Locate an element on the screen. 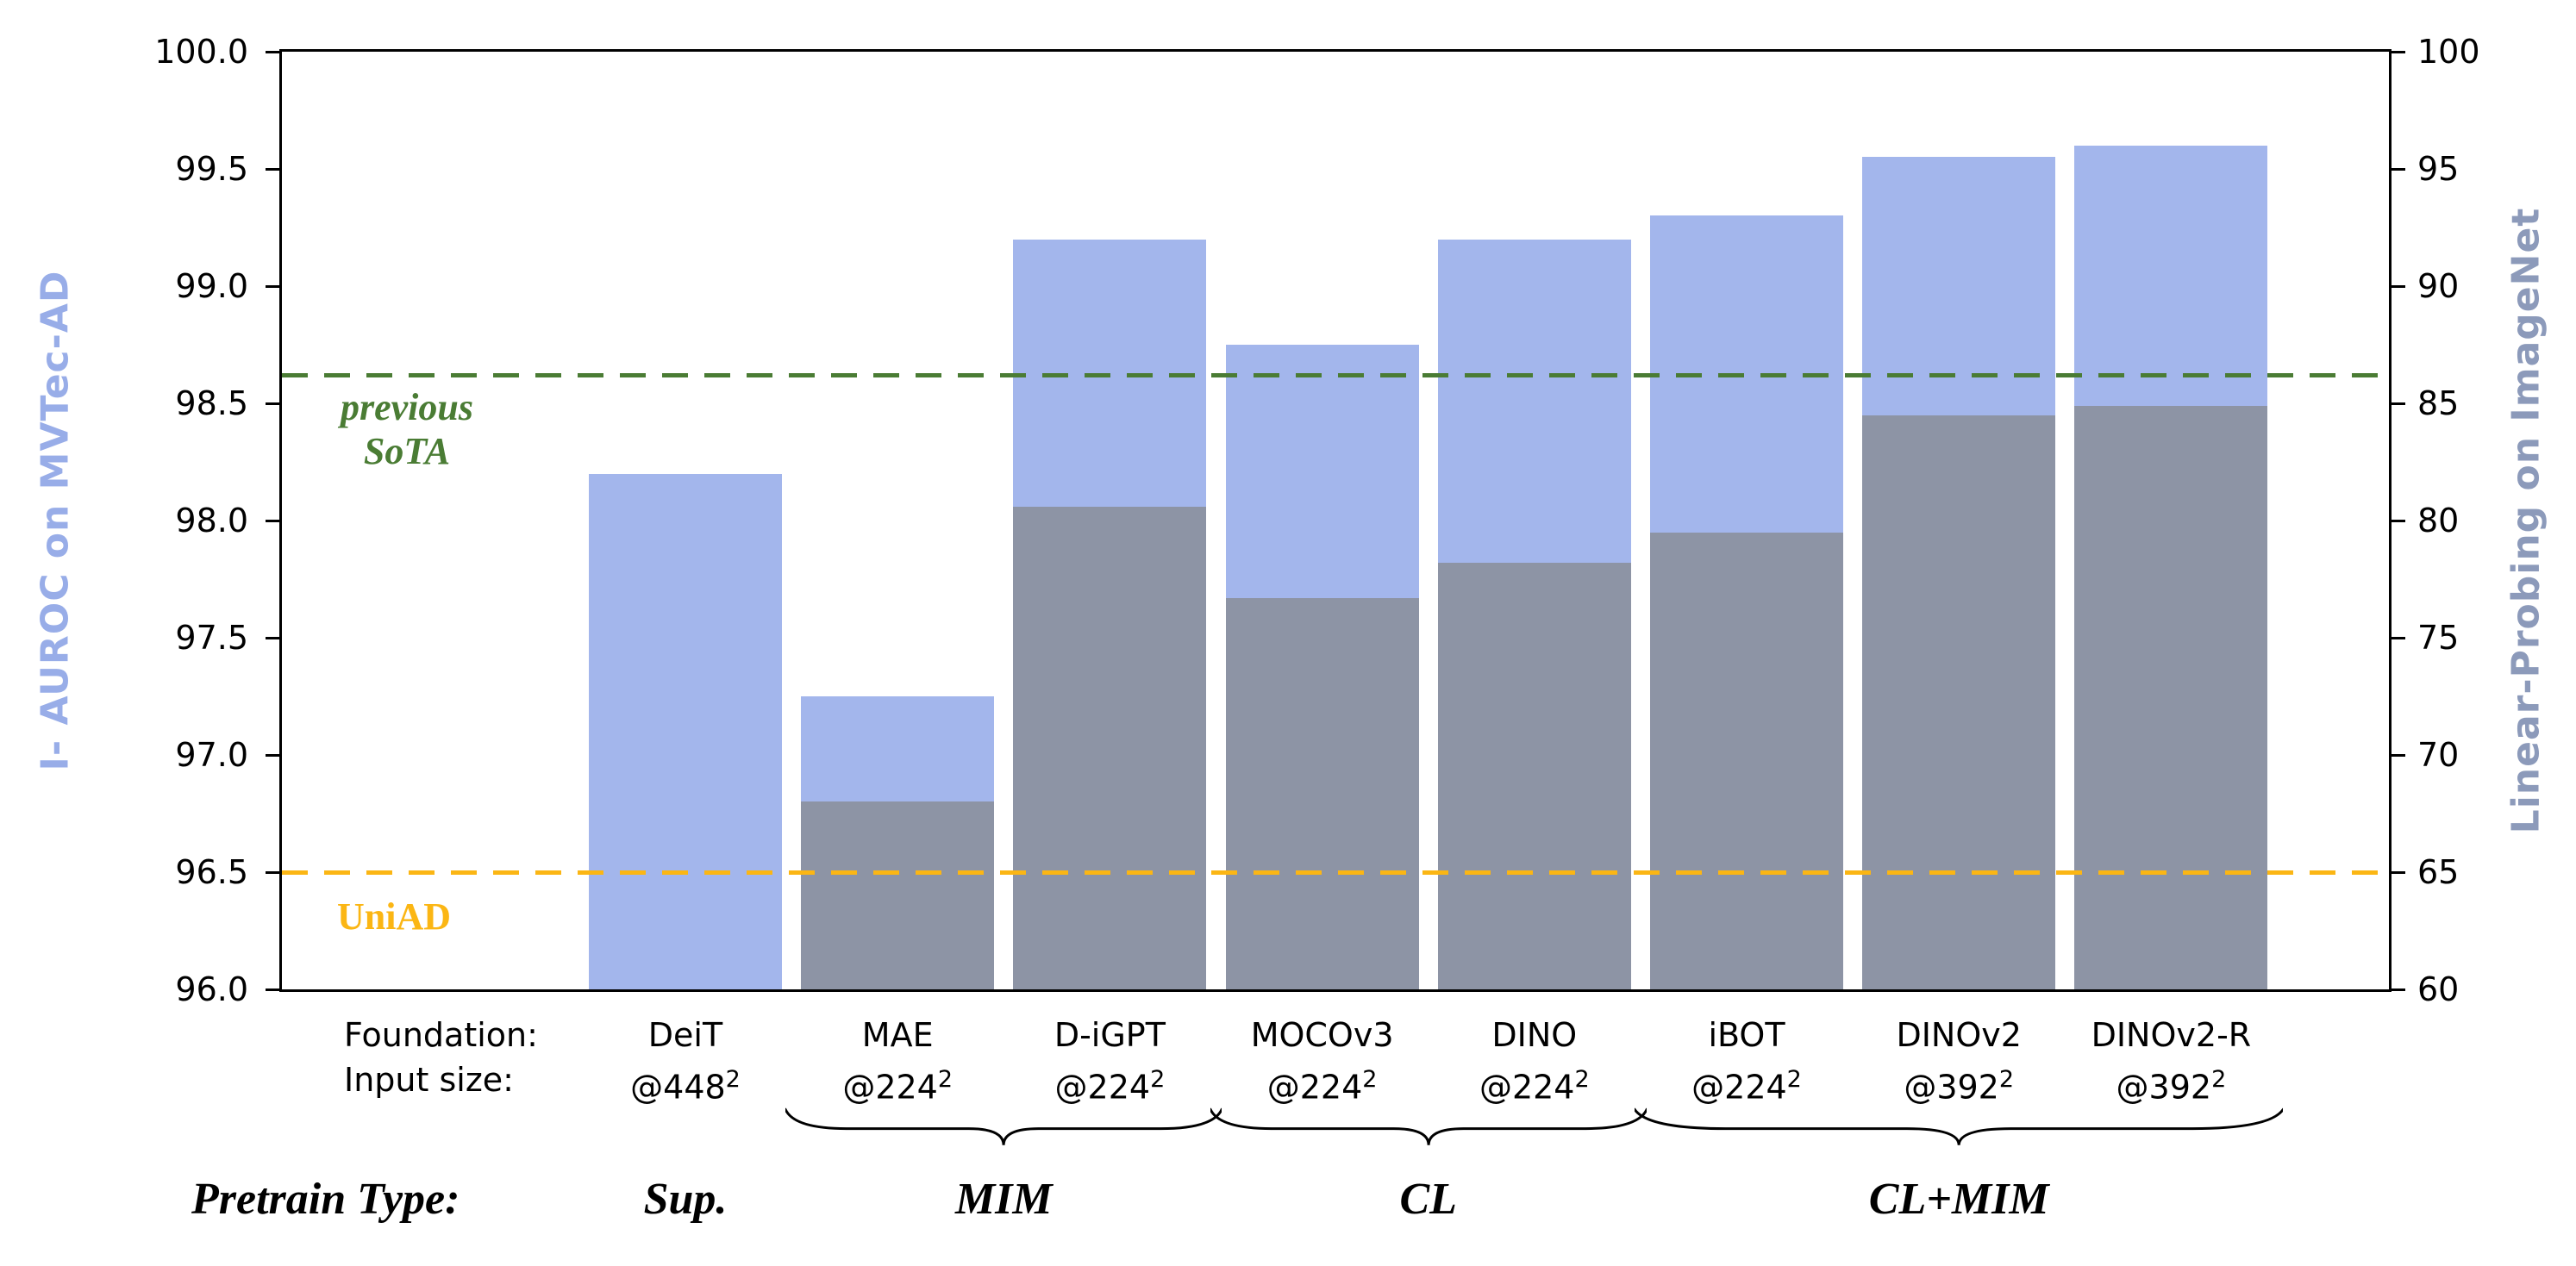 Image resolution: width=2576 pixels, height=1266 pixels. foundation-label-dino: DINO is located at coordinates (1534, 1035).